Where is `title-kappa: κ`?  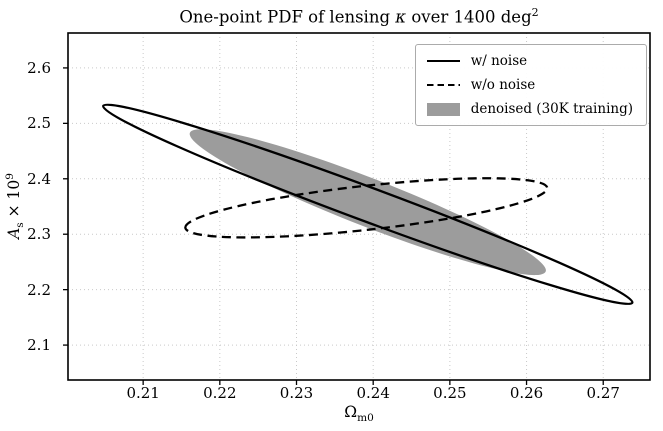
title-kappa: κ is located at coordinates (401, 17).